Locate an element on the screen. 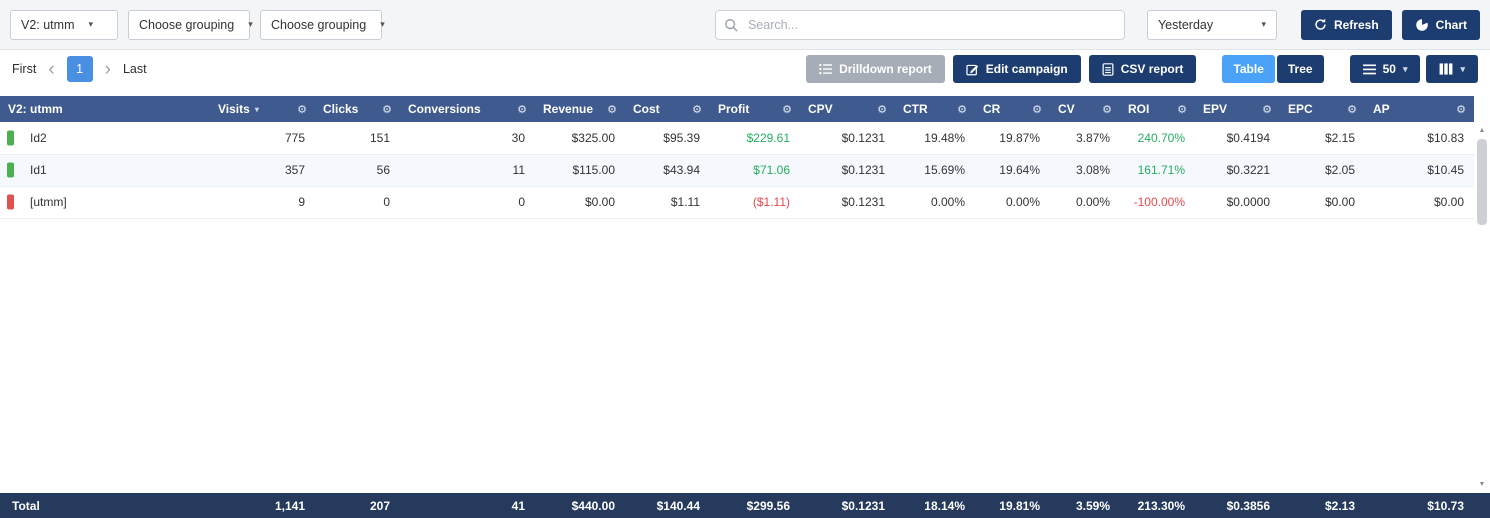 The height and width of the screenshot is (518, 1490). cell-ap: $0.00 is located at coordinates (1419, 202).